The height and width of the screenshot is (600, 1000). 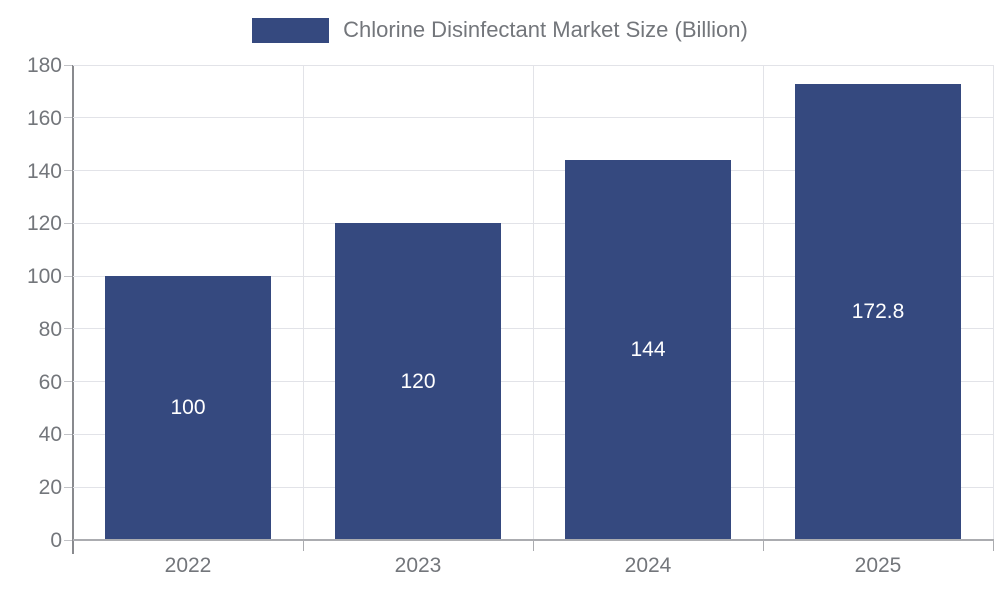 I want to click on bar-value-label: 144, so click(x=648, y=349).